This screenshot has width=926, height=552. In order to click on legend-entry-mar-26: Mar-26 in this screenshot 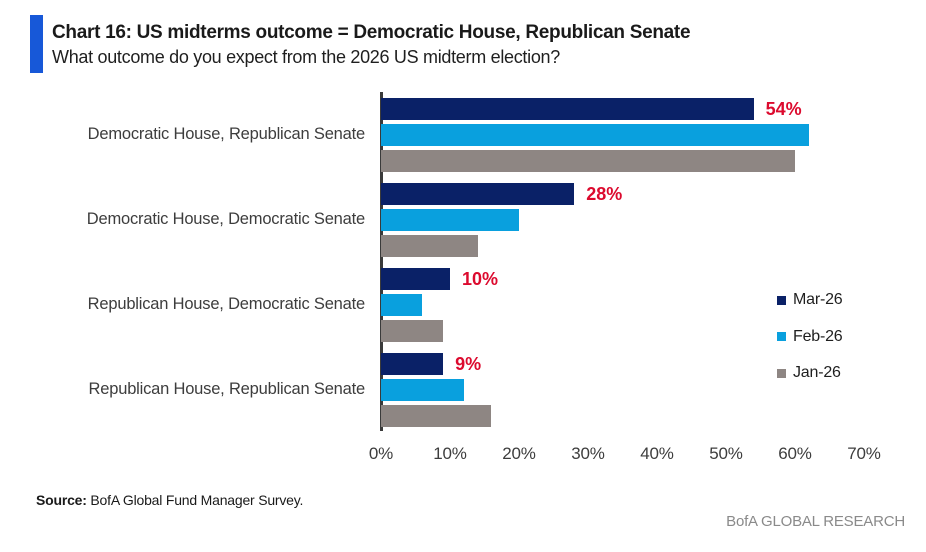, I will do `click(810, 299)`.